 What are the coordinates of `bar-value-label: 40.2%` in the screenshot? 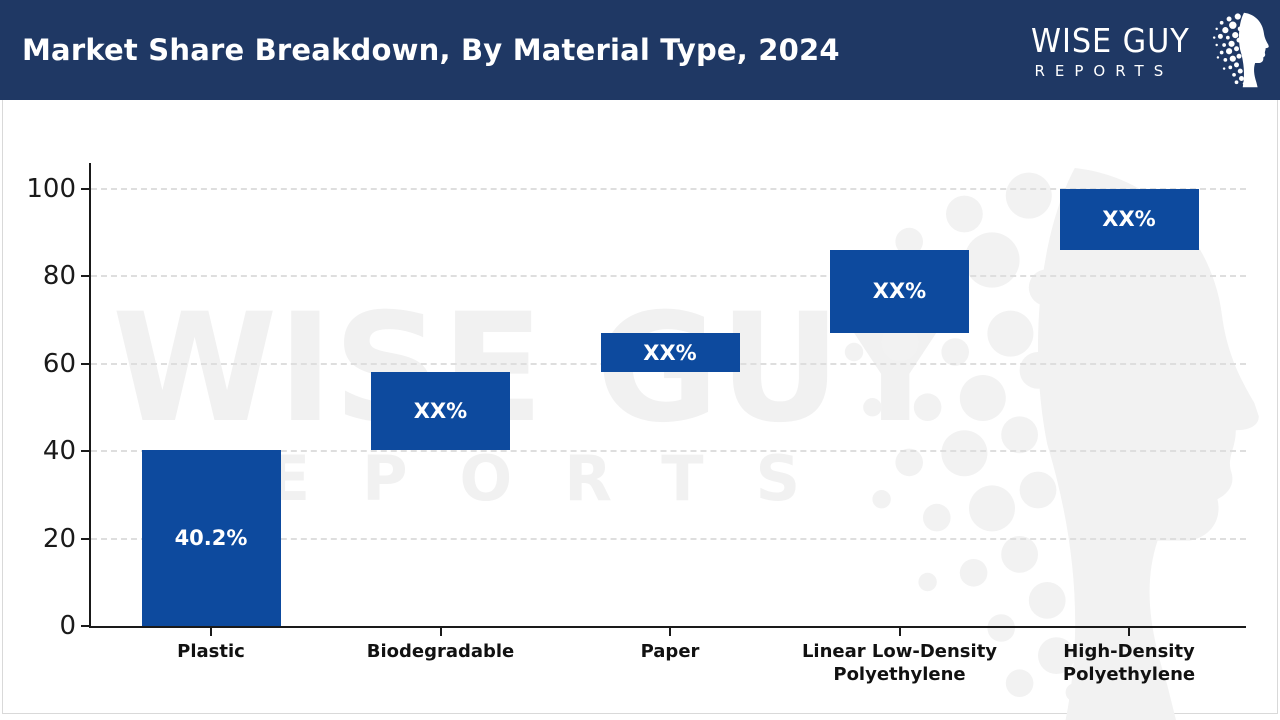 It's located at (211, 538).